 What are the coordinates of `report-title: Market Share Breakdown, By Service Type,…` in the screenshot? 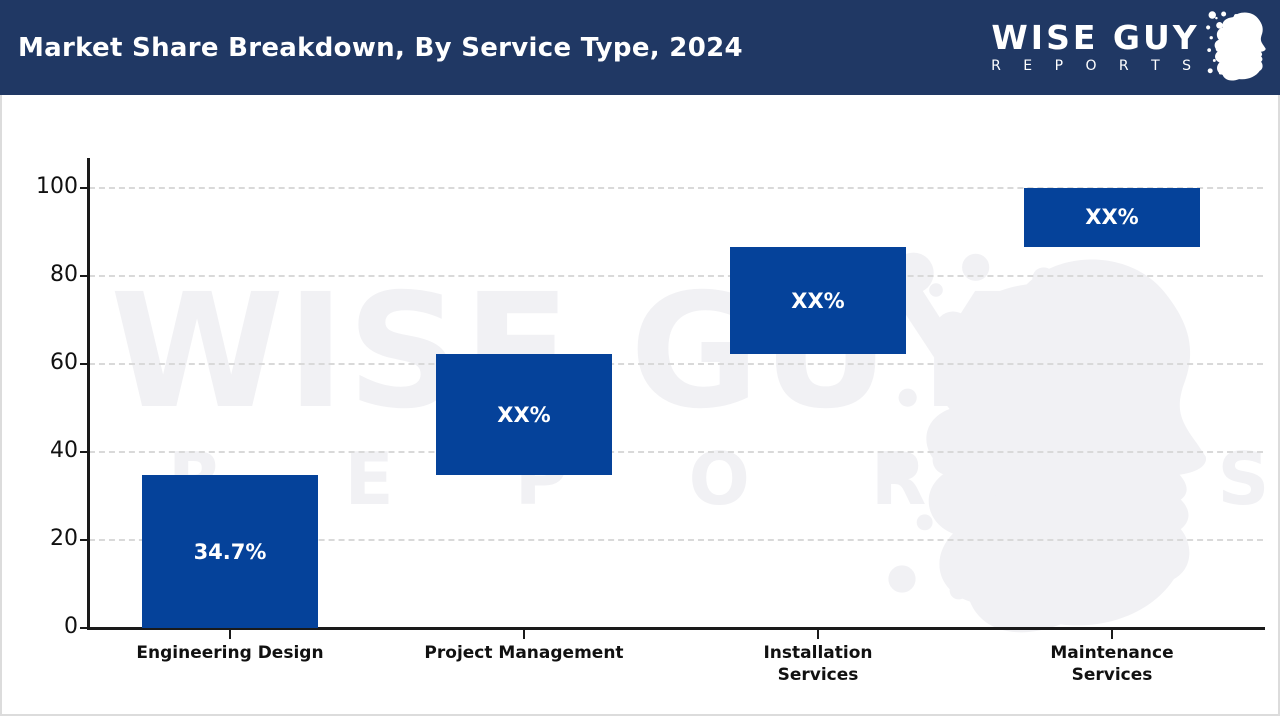 It's located at (380, 47).